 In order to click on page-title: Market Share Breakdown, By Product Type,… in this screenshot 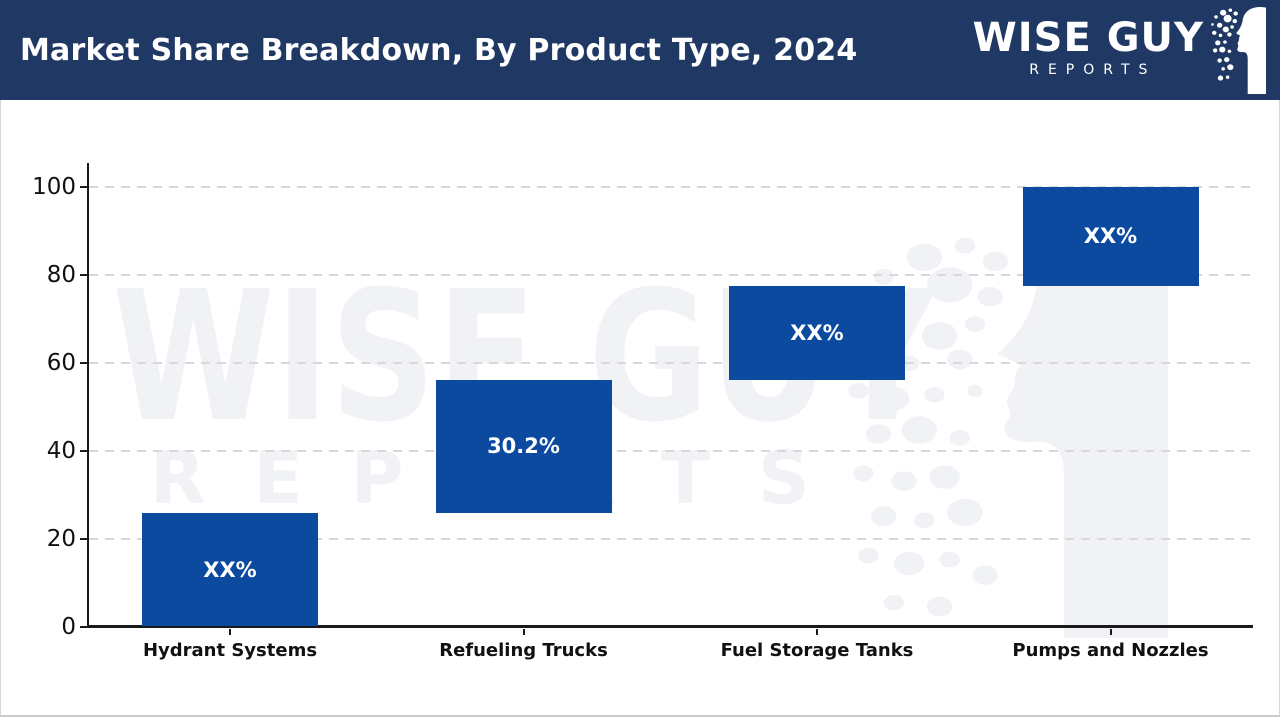, I will do `click(439, 50)`.